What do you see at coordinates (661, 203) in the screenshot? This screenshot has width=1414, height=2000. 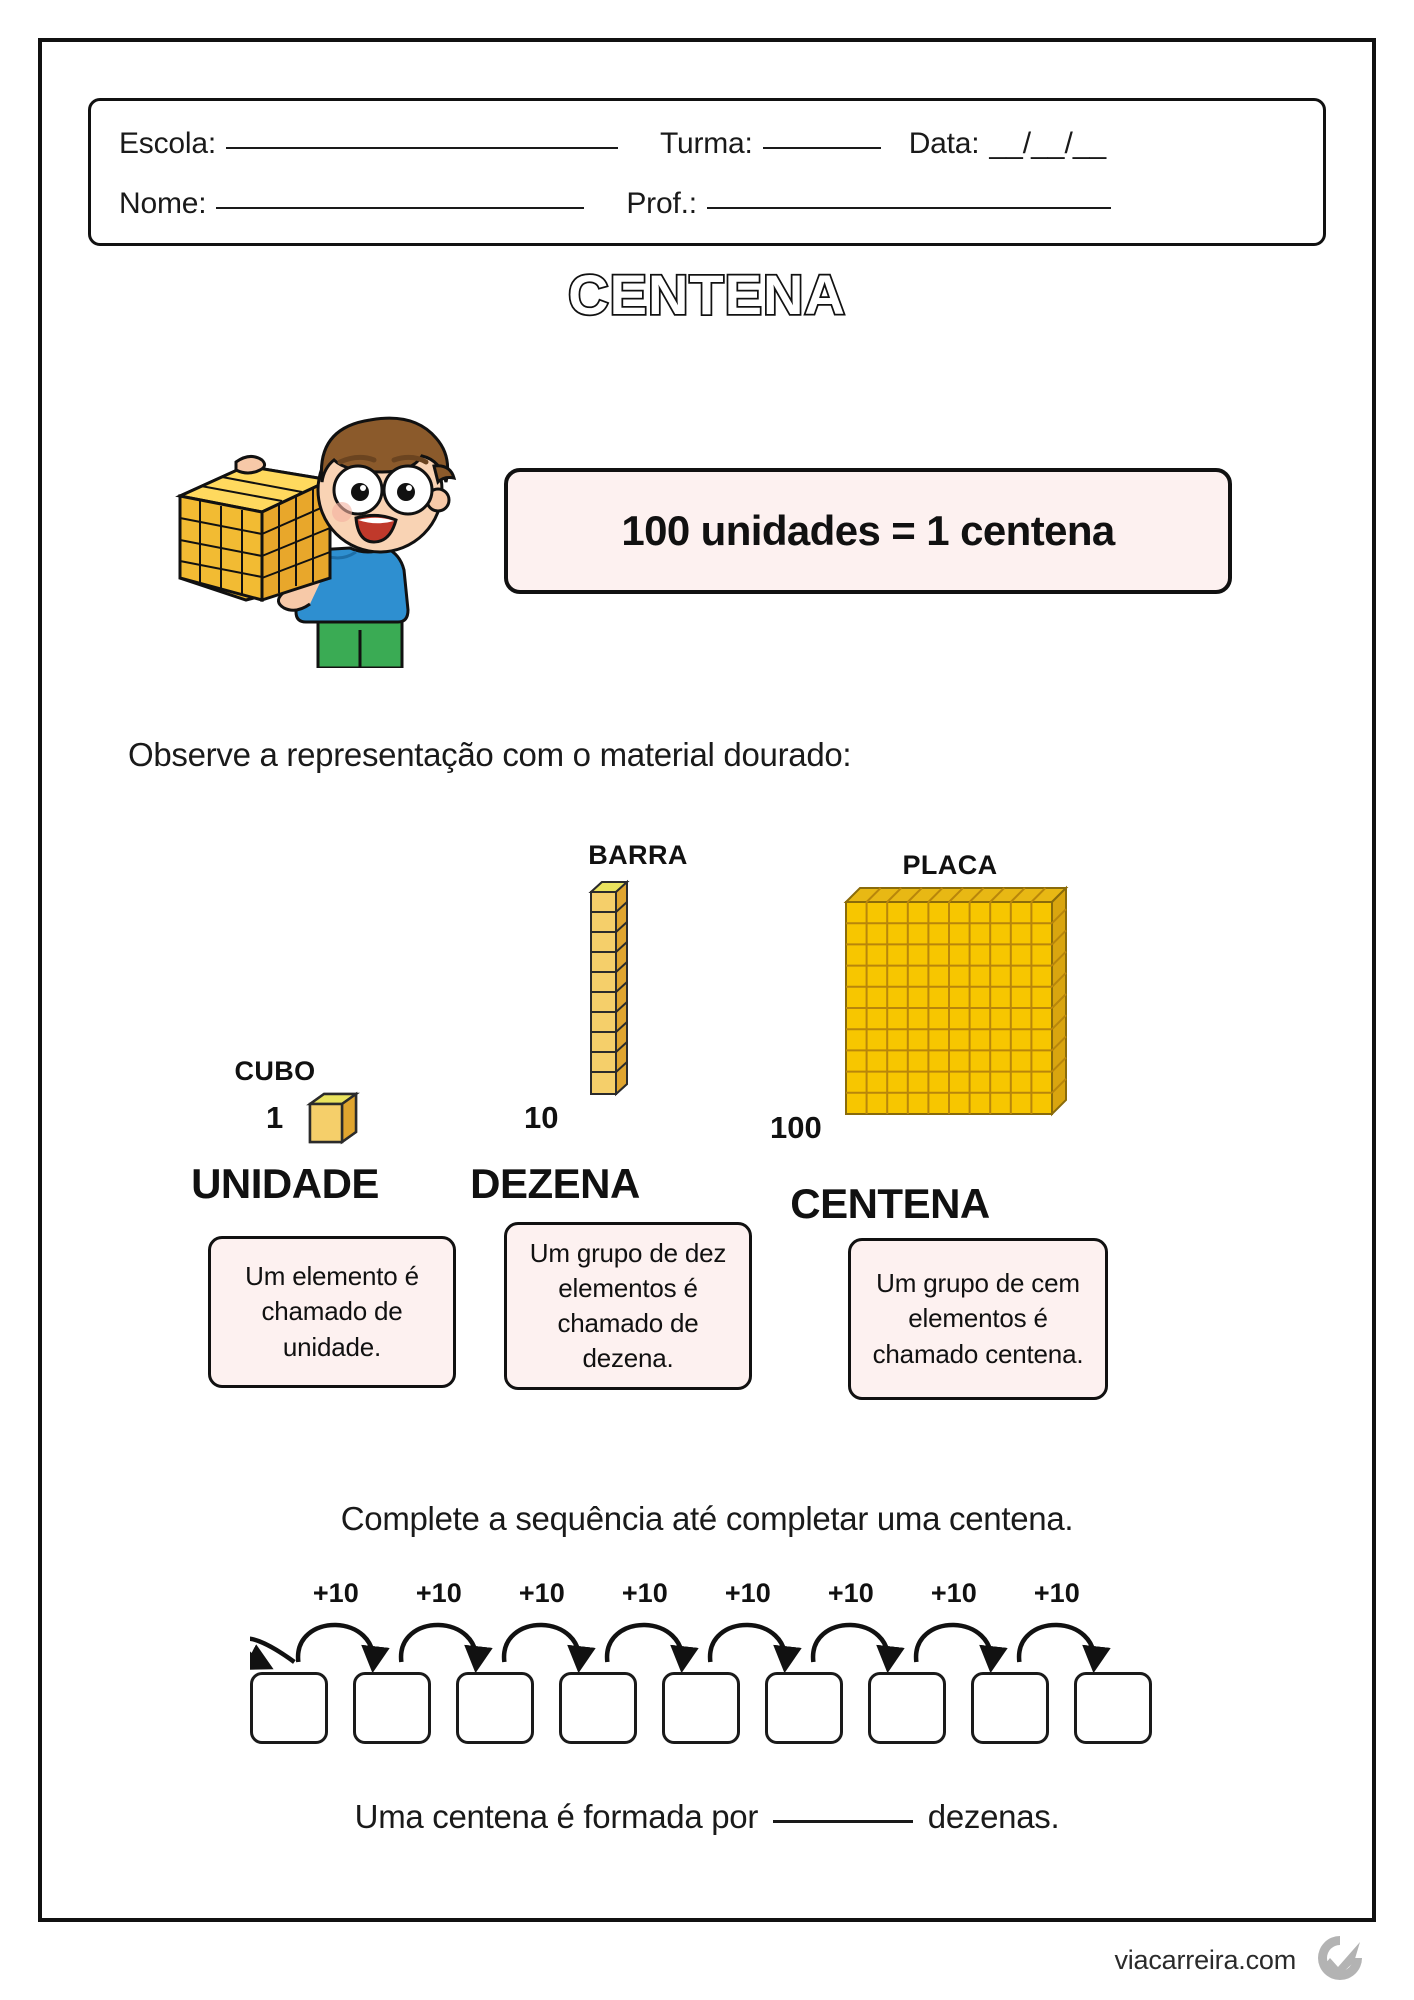 I see `prof-label: Prof.:` at bounding box center [661, 203].